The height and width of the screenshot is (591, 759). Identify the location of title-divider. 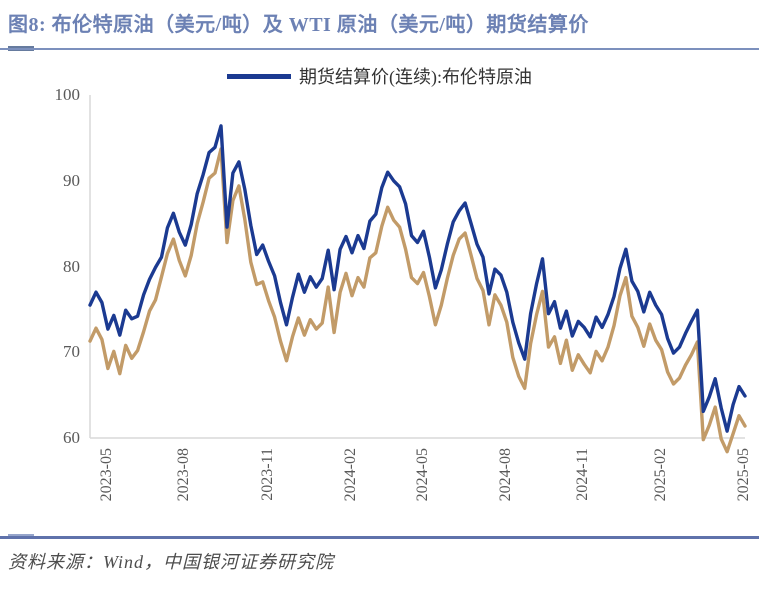
(379, 49).